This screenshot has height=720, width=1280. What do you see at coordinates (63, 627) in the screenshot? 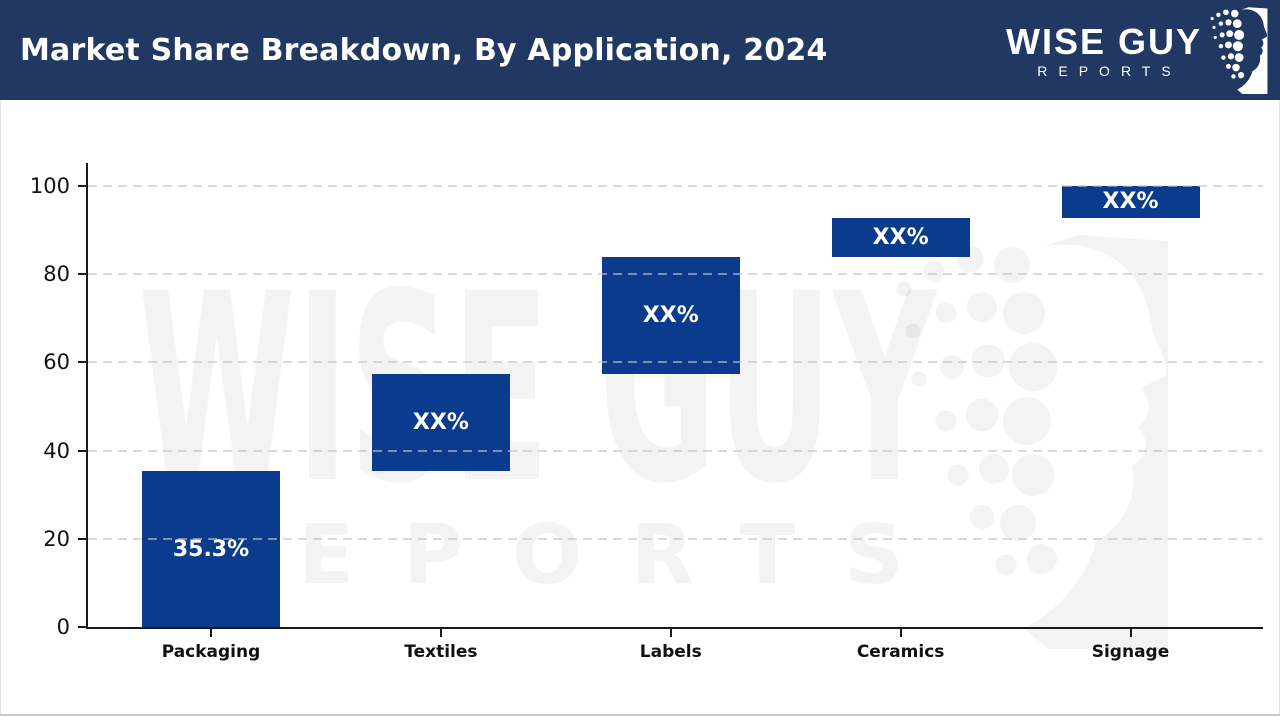
I see `y-tick-label-0: 0` at bounding box center [63, 627].